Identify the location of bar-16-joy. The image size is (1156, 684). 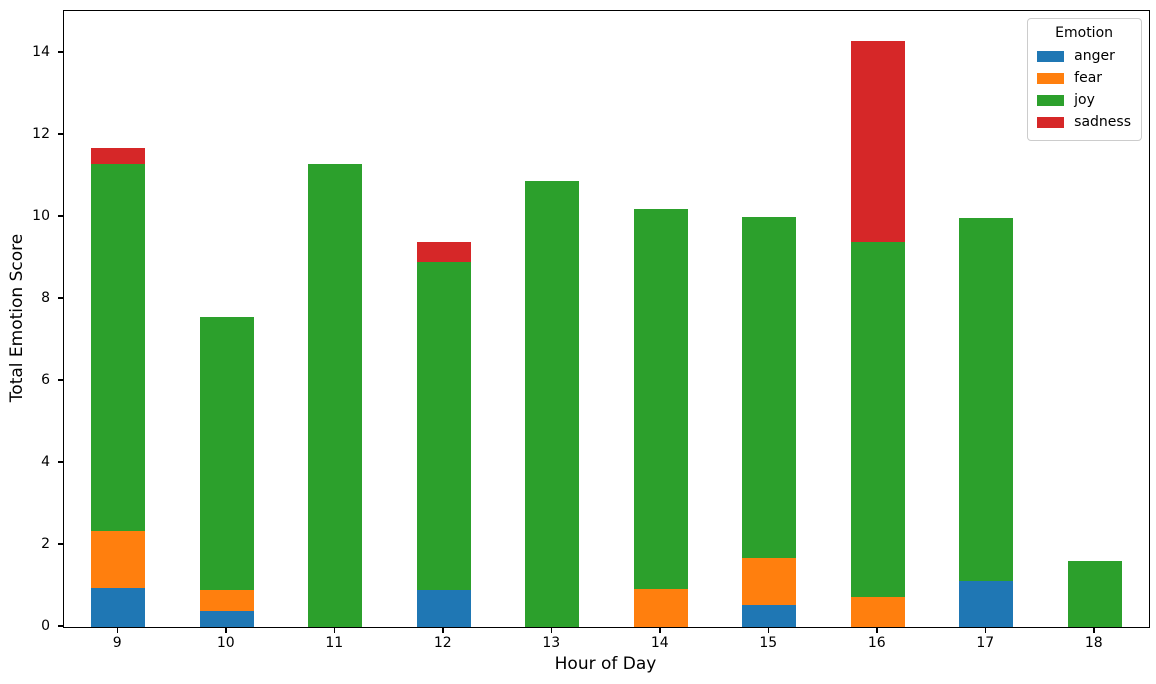
(877, 420).